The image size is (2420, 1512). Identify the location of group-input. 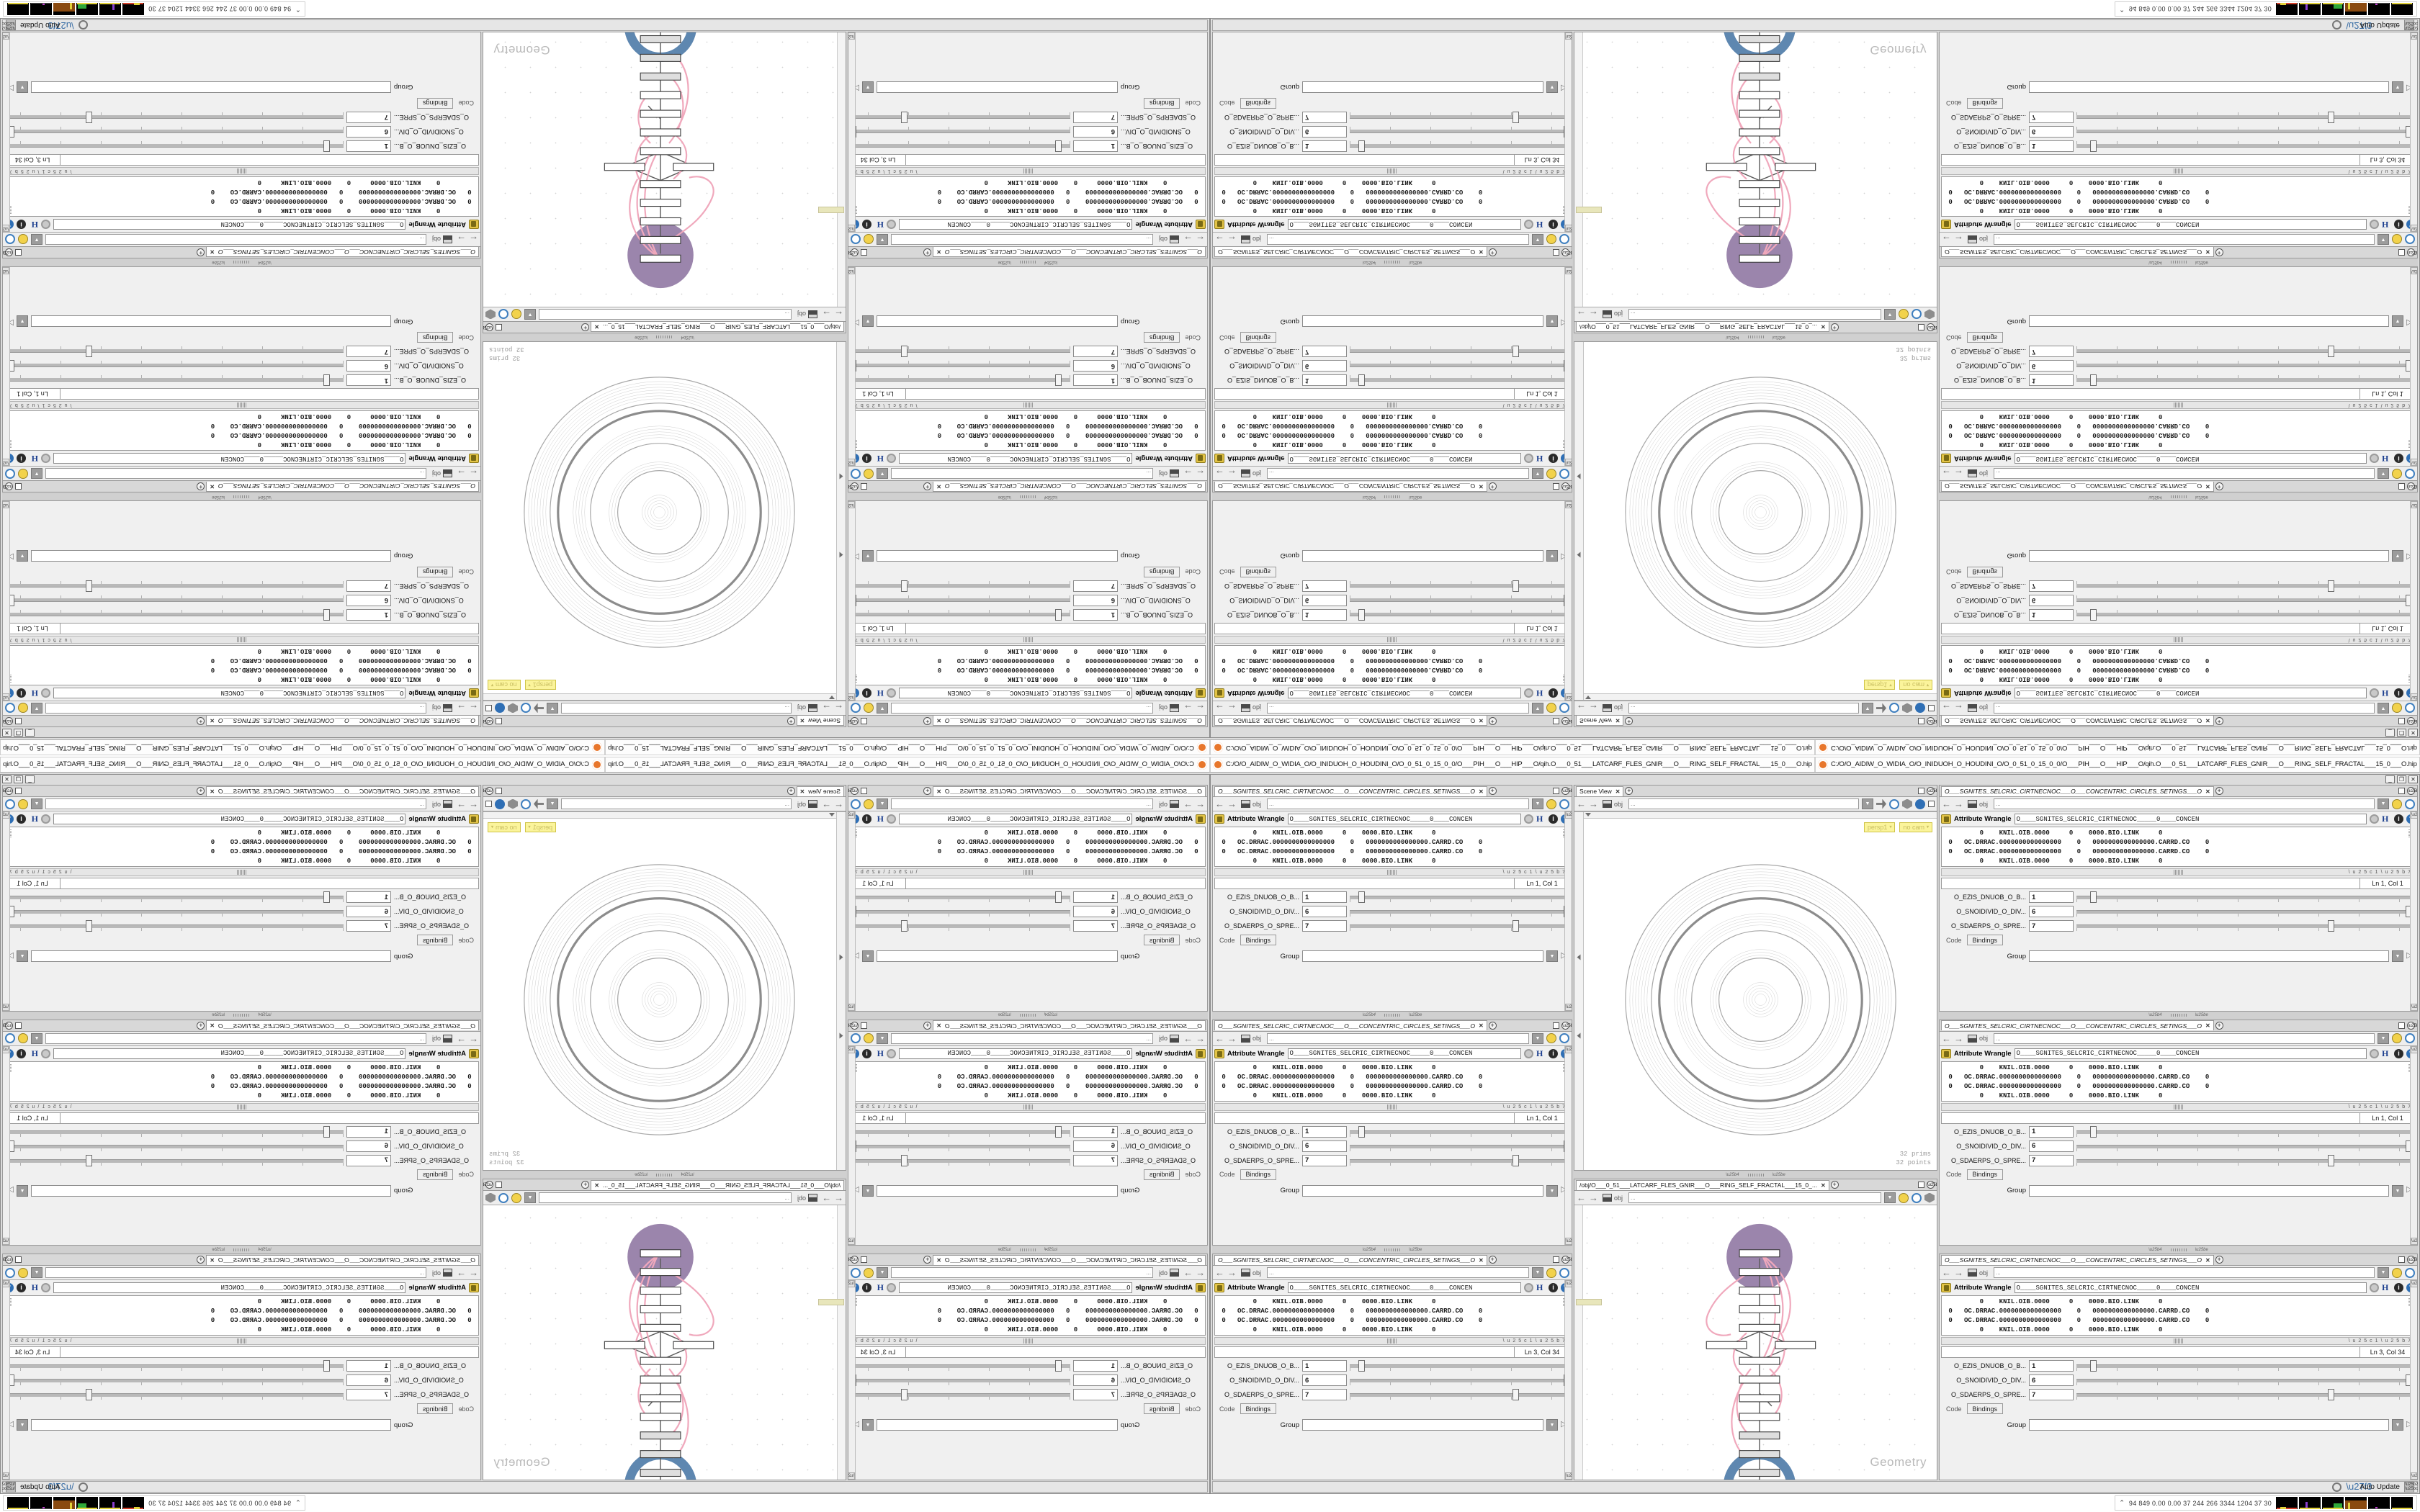
(998, 1425).